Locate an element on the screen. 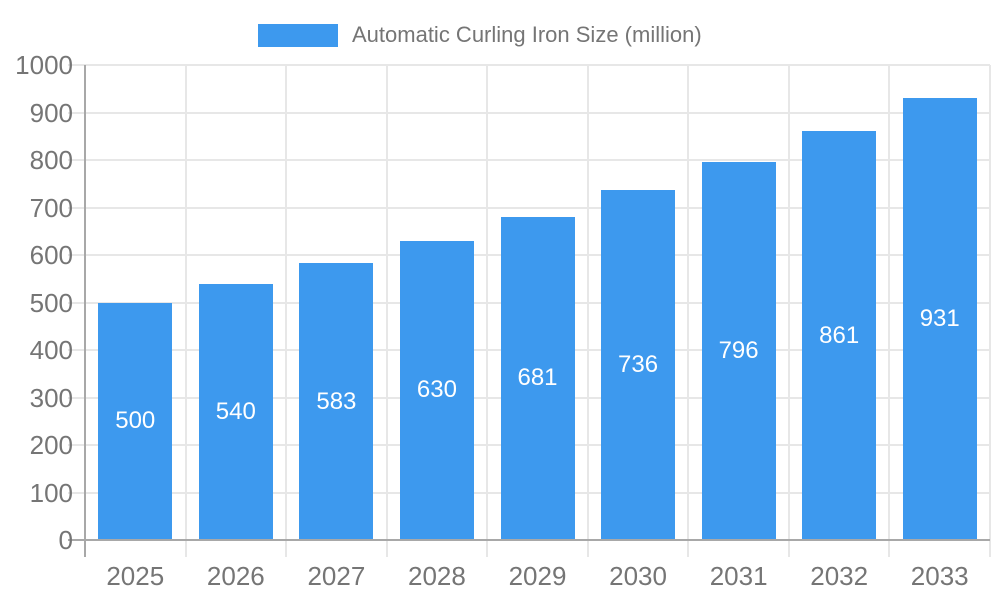  bar-value-label: 681 is located at coordinates (537, 378).